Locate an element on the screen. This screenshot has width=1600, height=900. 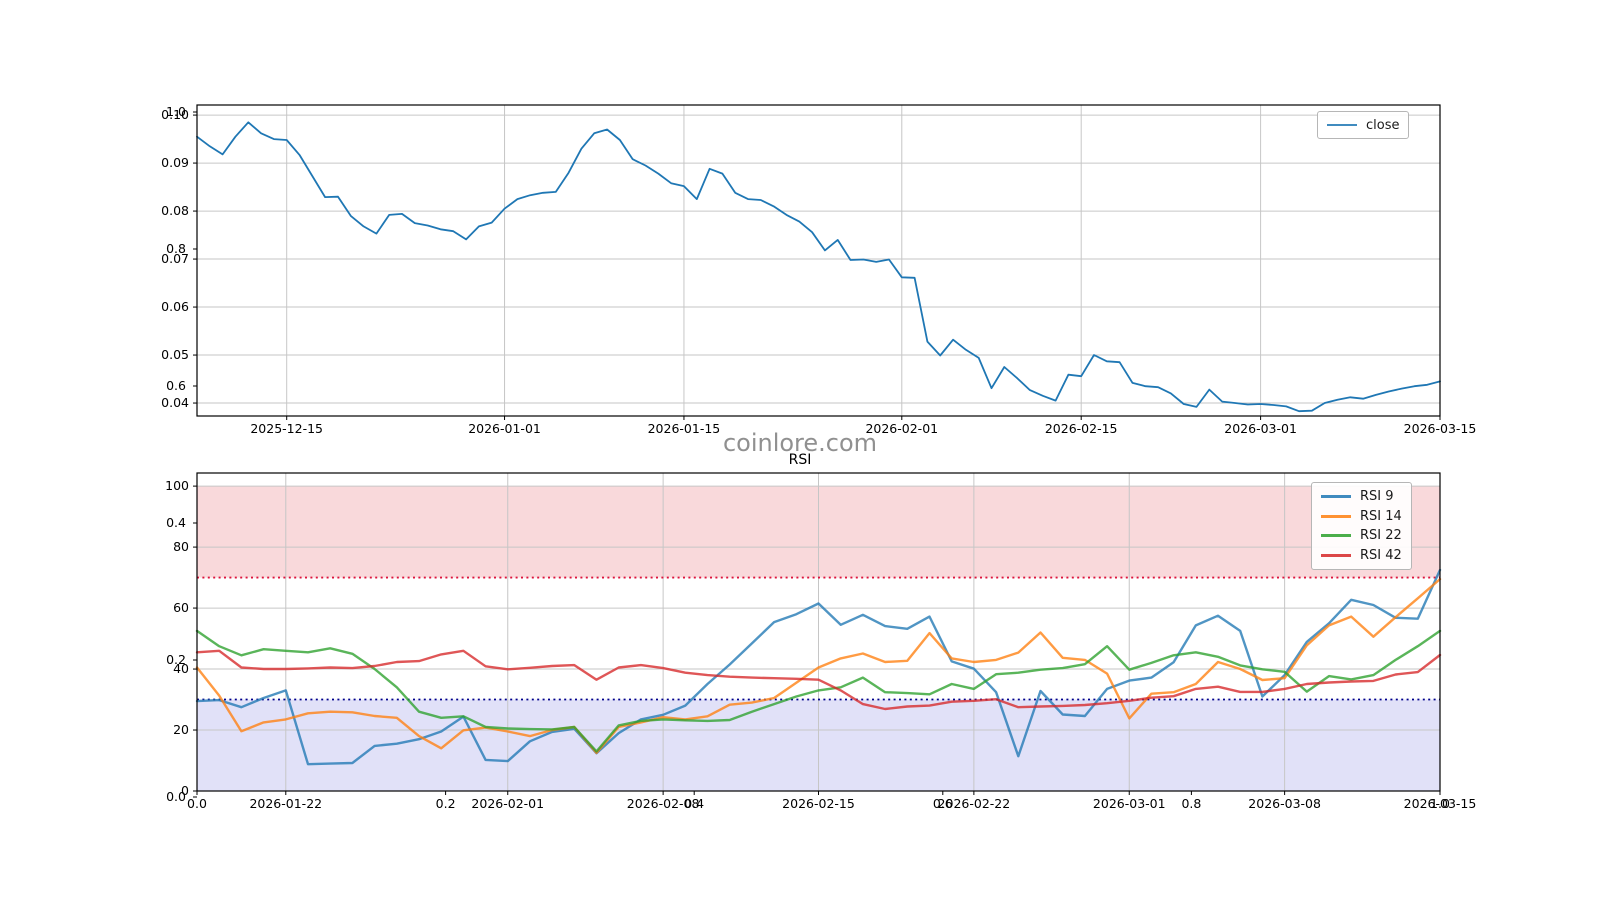
y-tick-label: 0.04 is located at coordinates (175, 403).